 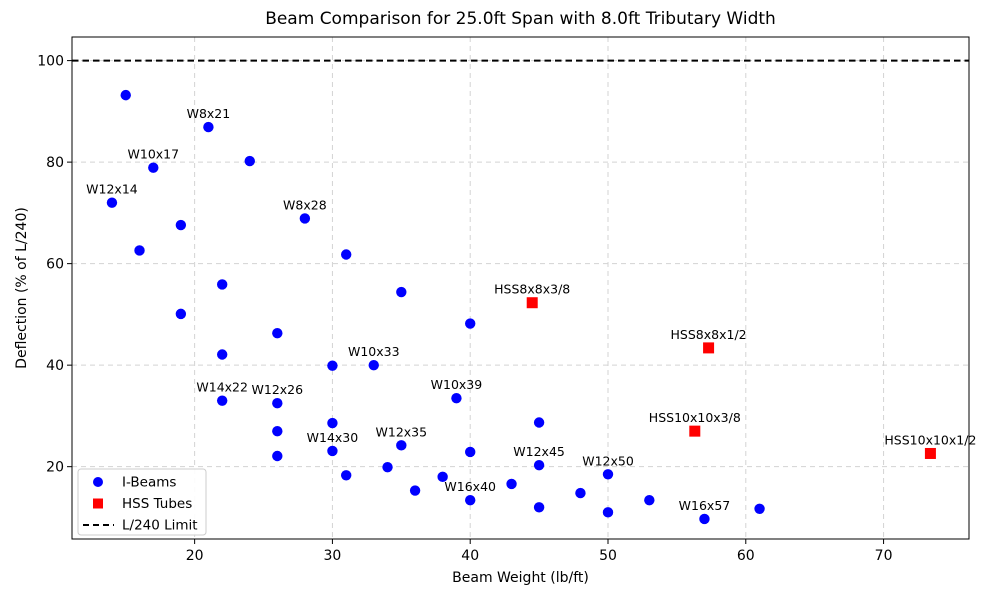 I want to click on point-label: HSS10x10x3/8, so click(x=695, y=417).